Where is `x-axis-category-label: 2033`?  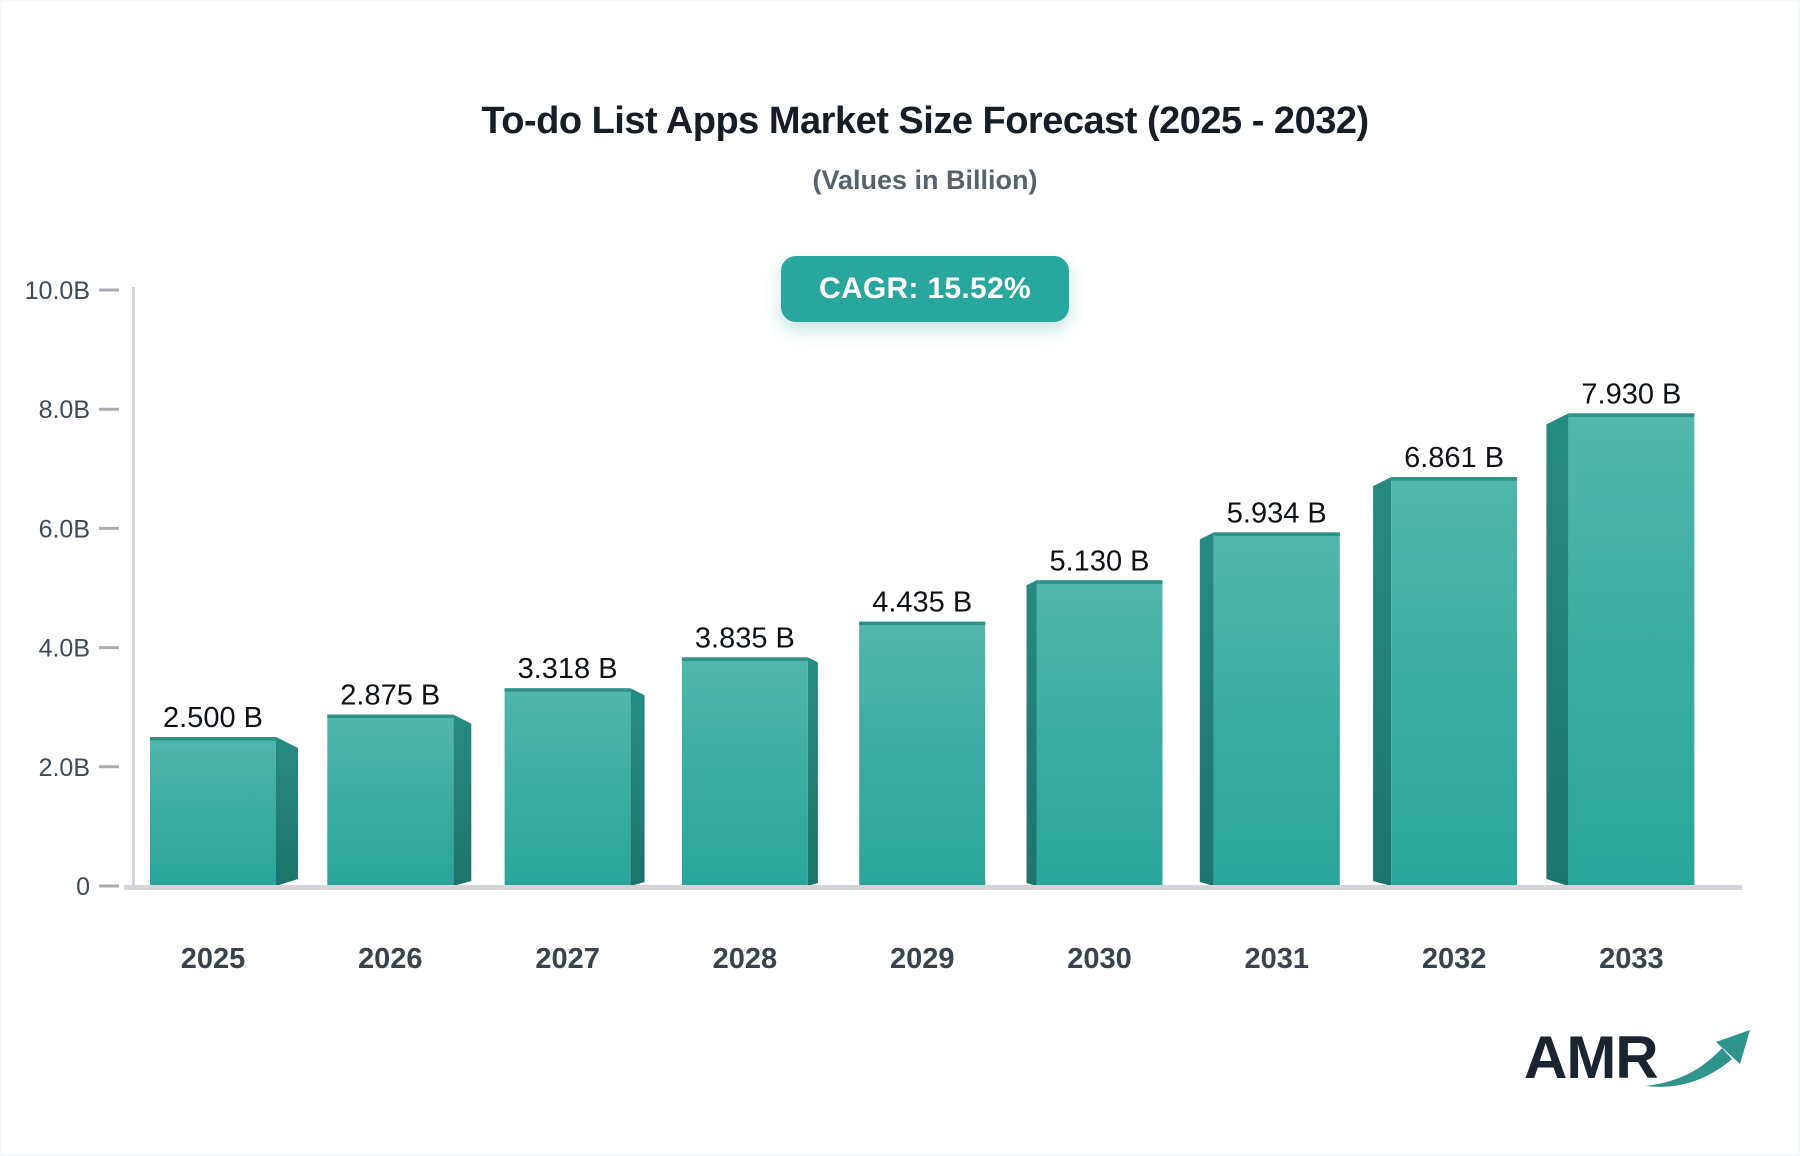 x-axis-category-label: 2033 is located at coordinates (1631, 959).